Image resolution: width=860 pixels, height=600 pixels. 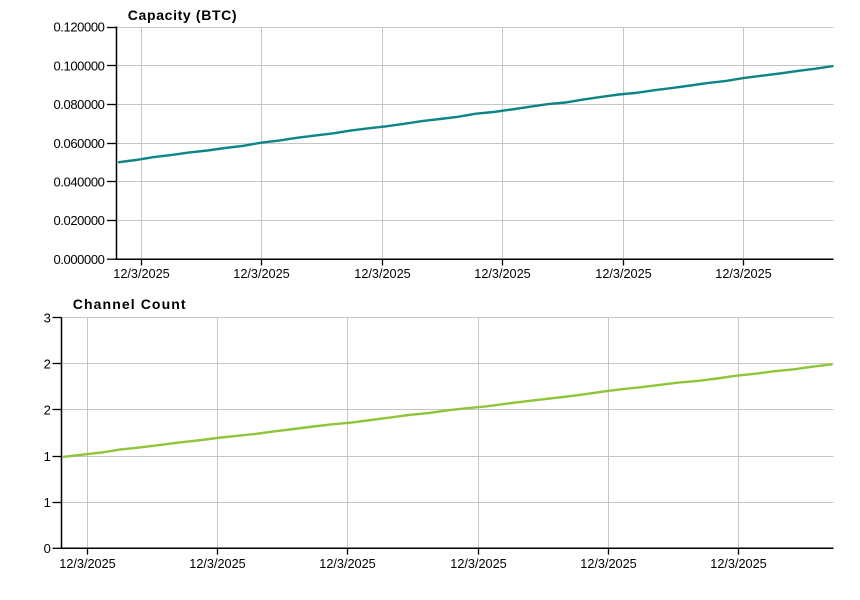 What do you see at coordinates (78, 259) in the screenshot?
I see `svg-text: 0.000000` at bounding box center [78, 259].